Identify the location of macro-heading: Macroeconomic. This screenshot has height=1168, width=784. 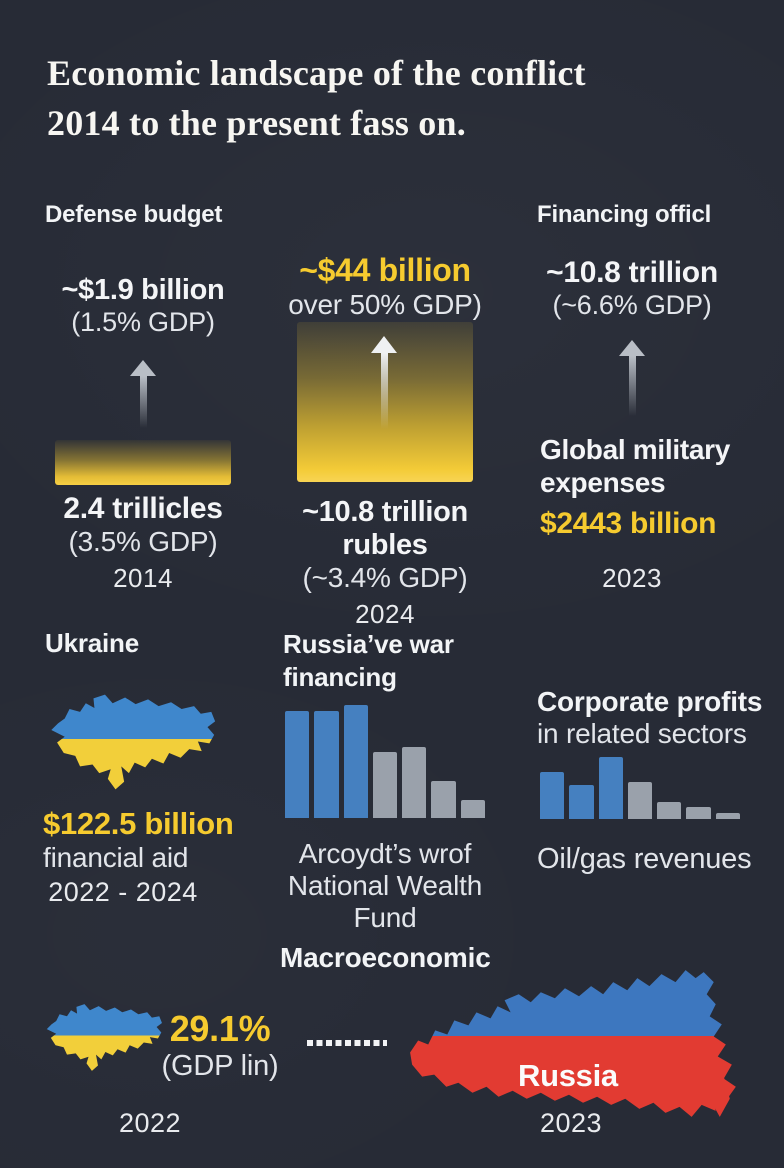
(385, 957).